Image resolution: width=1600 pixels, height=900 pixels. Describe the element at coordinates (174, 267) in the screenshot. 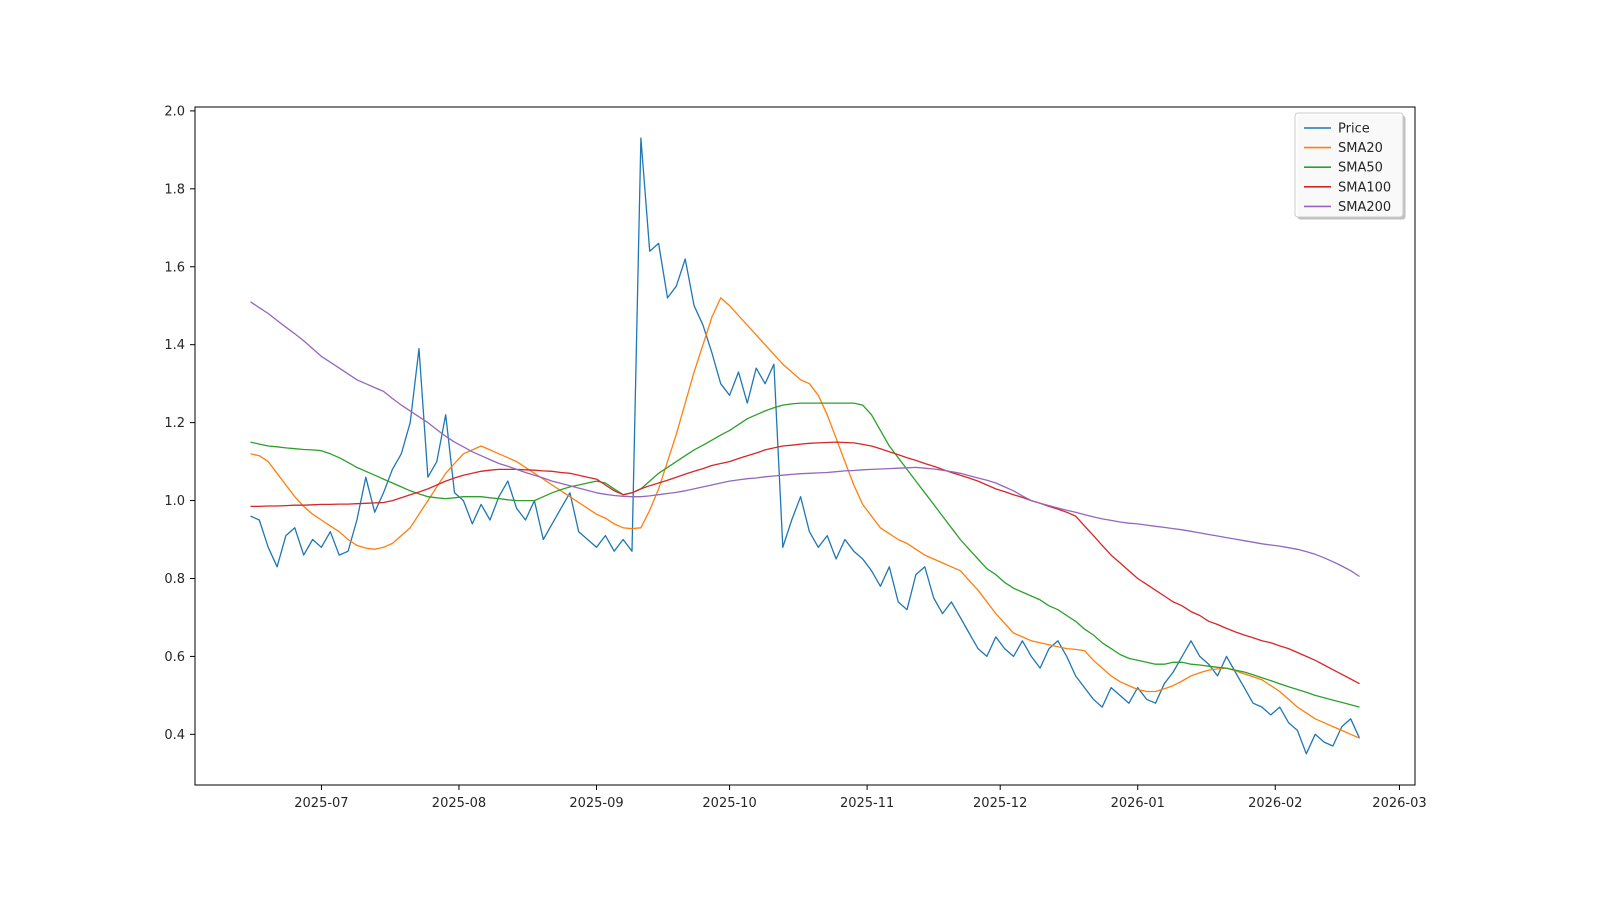

I see `y-axis-tick-label: 1.6` at that location.